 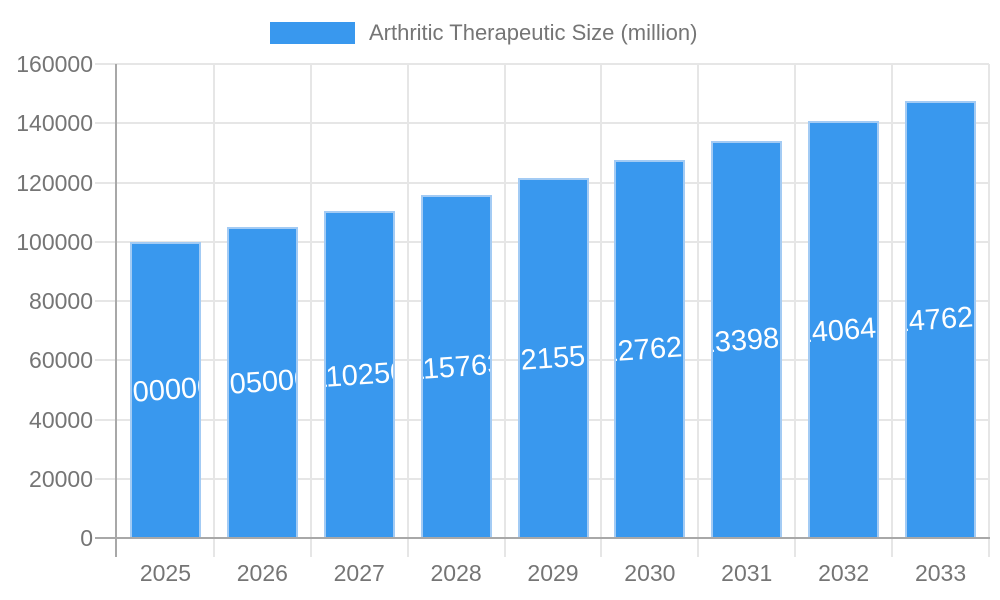 I want to click on y-axis-label: 120000, so click(x=54, y=182).